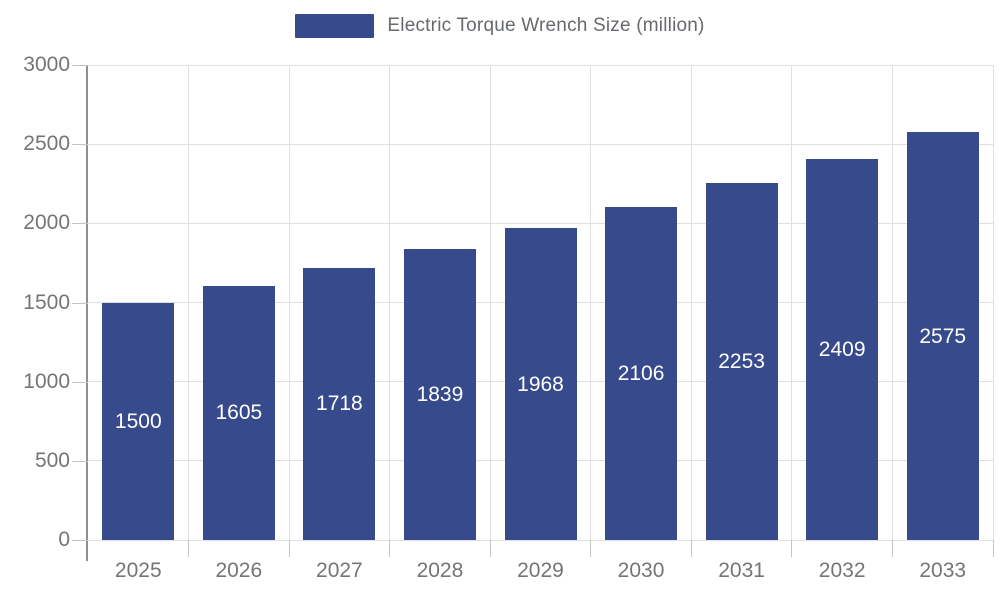 The image size is (1000, 600). I want to click on bar-2029: 1968, so click(540, 384).